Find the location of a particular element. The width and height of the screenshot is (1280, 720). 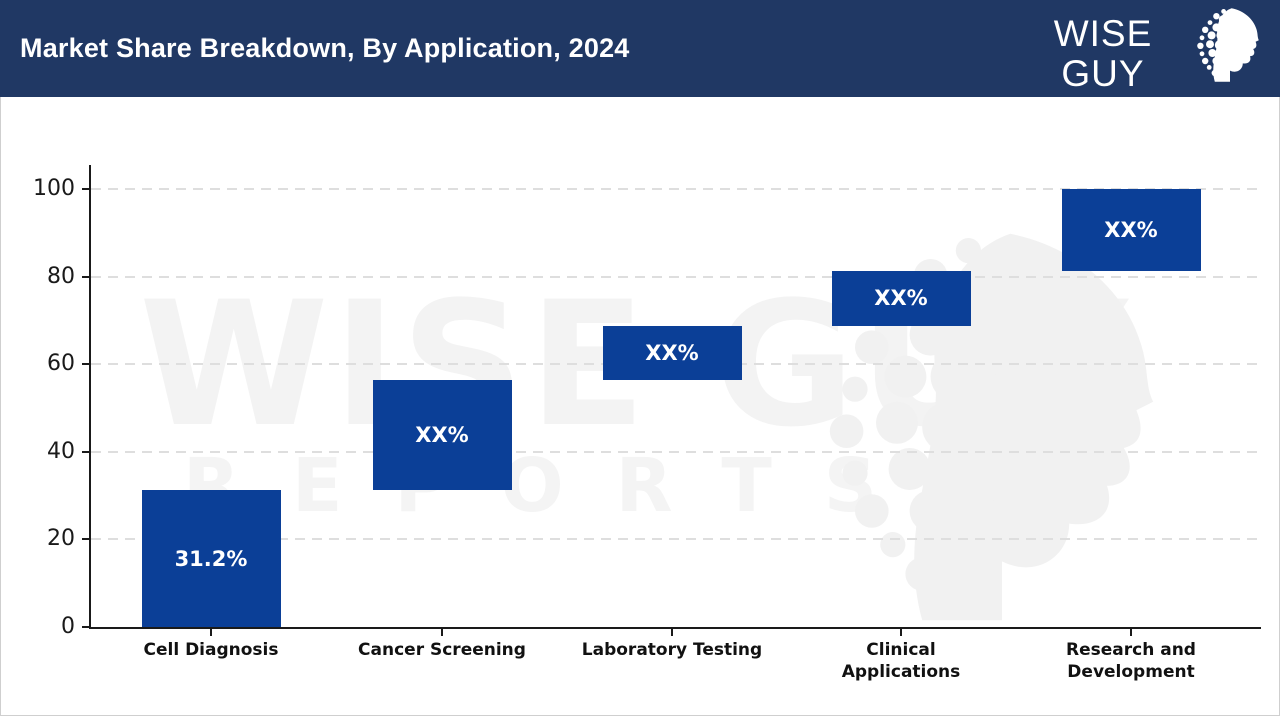

x-axis-label-line: Laboratory Testing is located at coordinates (672, 650).